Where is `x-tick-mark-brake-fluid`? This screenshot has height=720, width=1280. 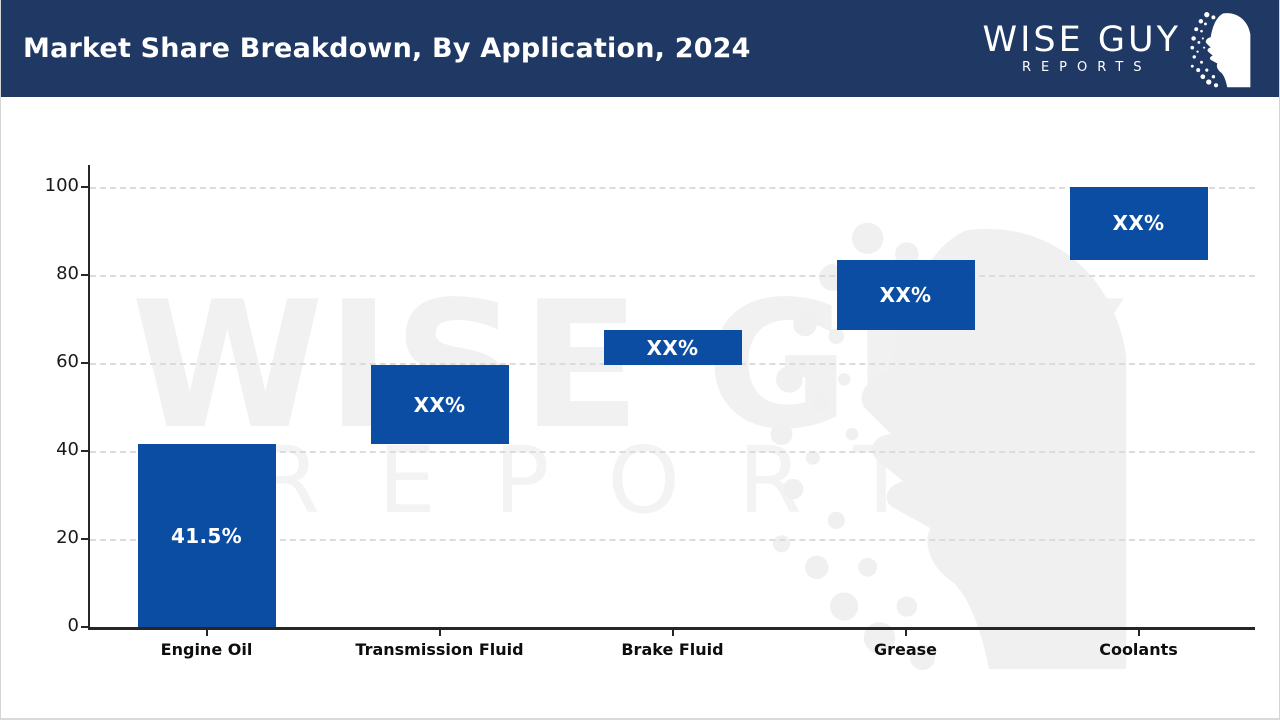
x-tick-mark-brake-fluid is located at coordinates (672, 632).